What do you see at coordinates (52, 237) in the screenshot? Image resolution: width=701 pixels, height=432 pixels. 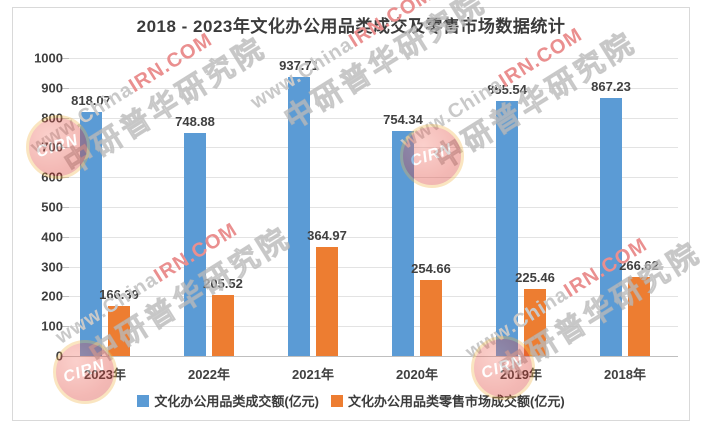 I see `y-axis-label-400: 400` at bounding box center [52, 237].